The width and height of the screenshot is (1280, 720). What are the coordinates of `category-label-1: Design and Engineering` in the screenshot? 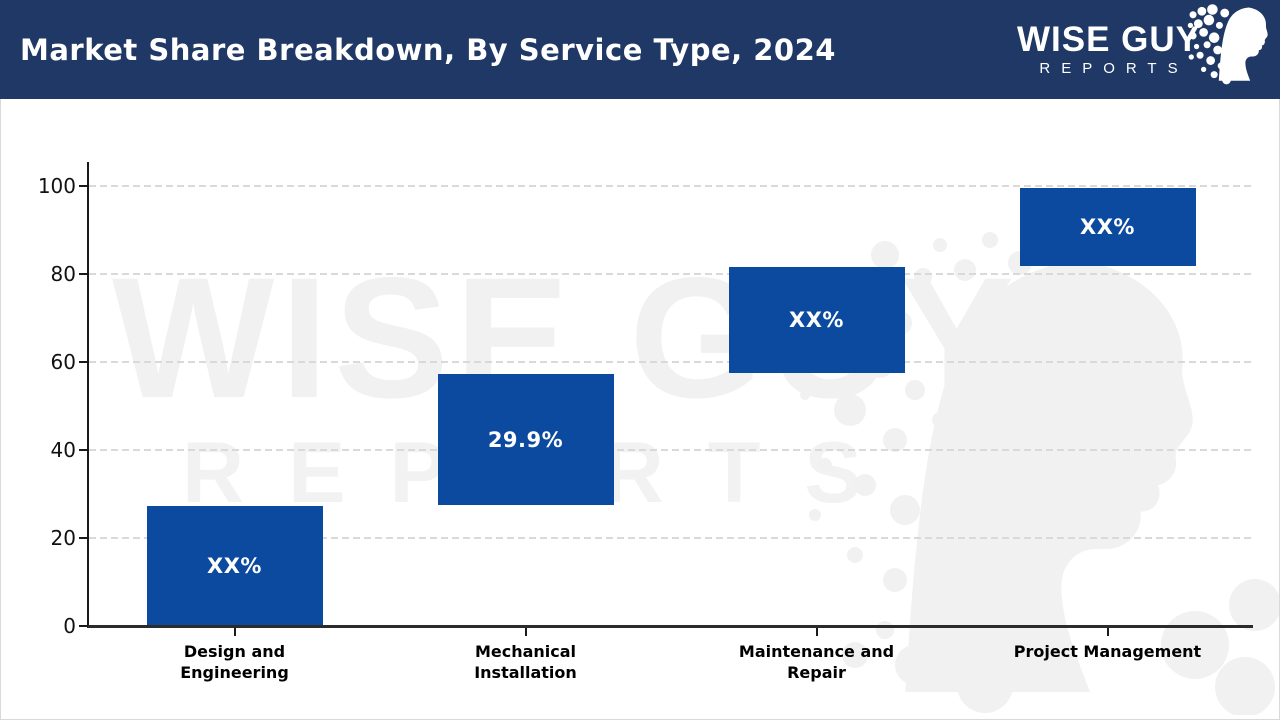 It's located at (234, 662).